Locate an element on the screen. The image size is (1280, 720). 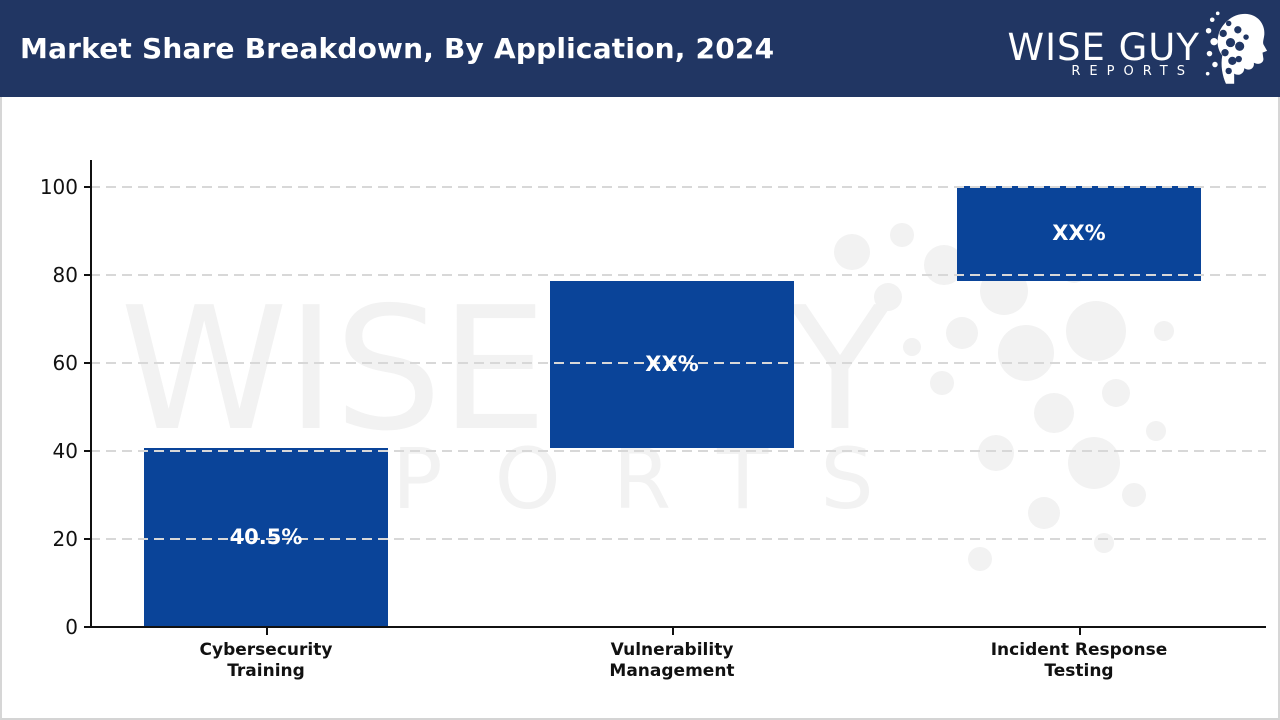
logo-subtext: REPORTS is located at coordinates (1132, 71).